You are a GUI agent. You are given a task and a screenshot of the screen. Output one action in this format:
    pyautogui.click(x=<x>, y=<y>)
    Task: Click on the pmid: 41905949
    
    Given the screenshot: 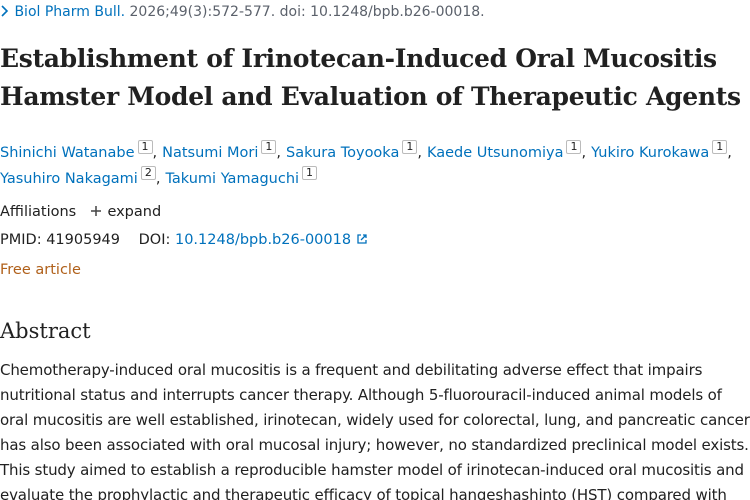 What is the action you would take?
    pyautogui.click(x=83, y=240)
    